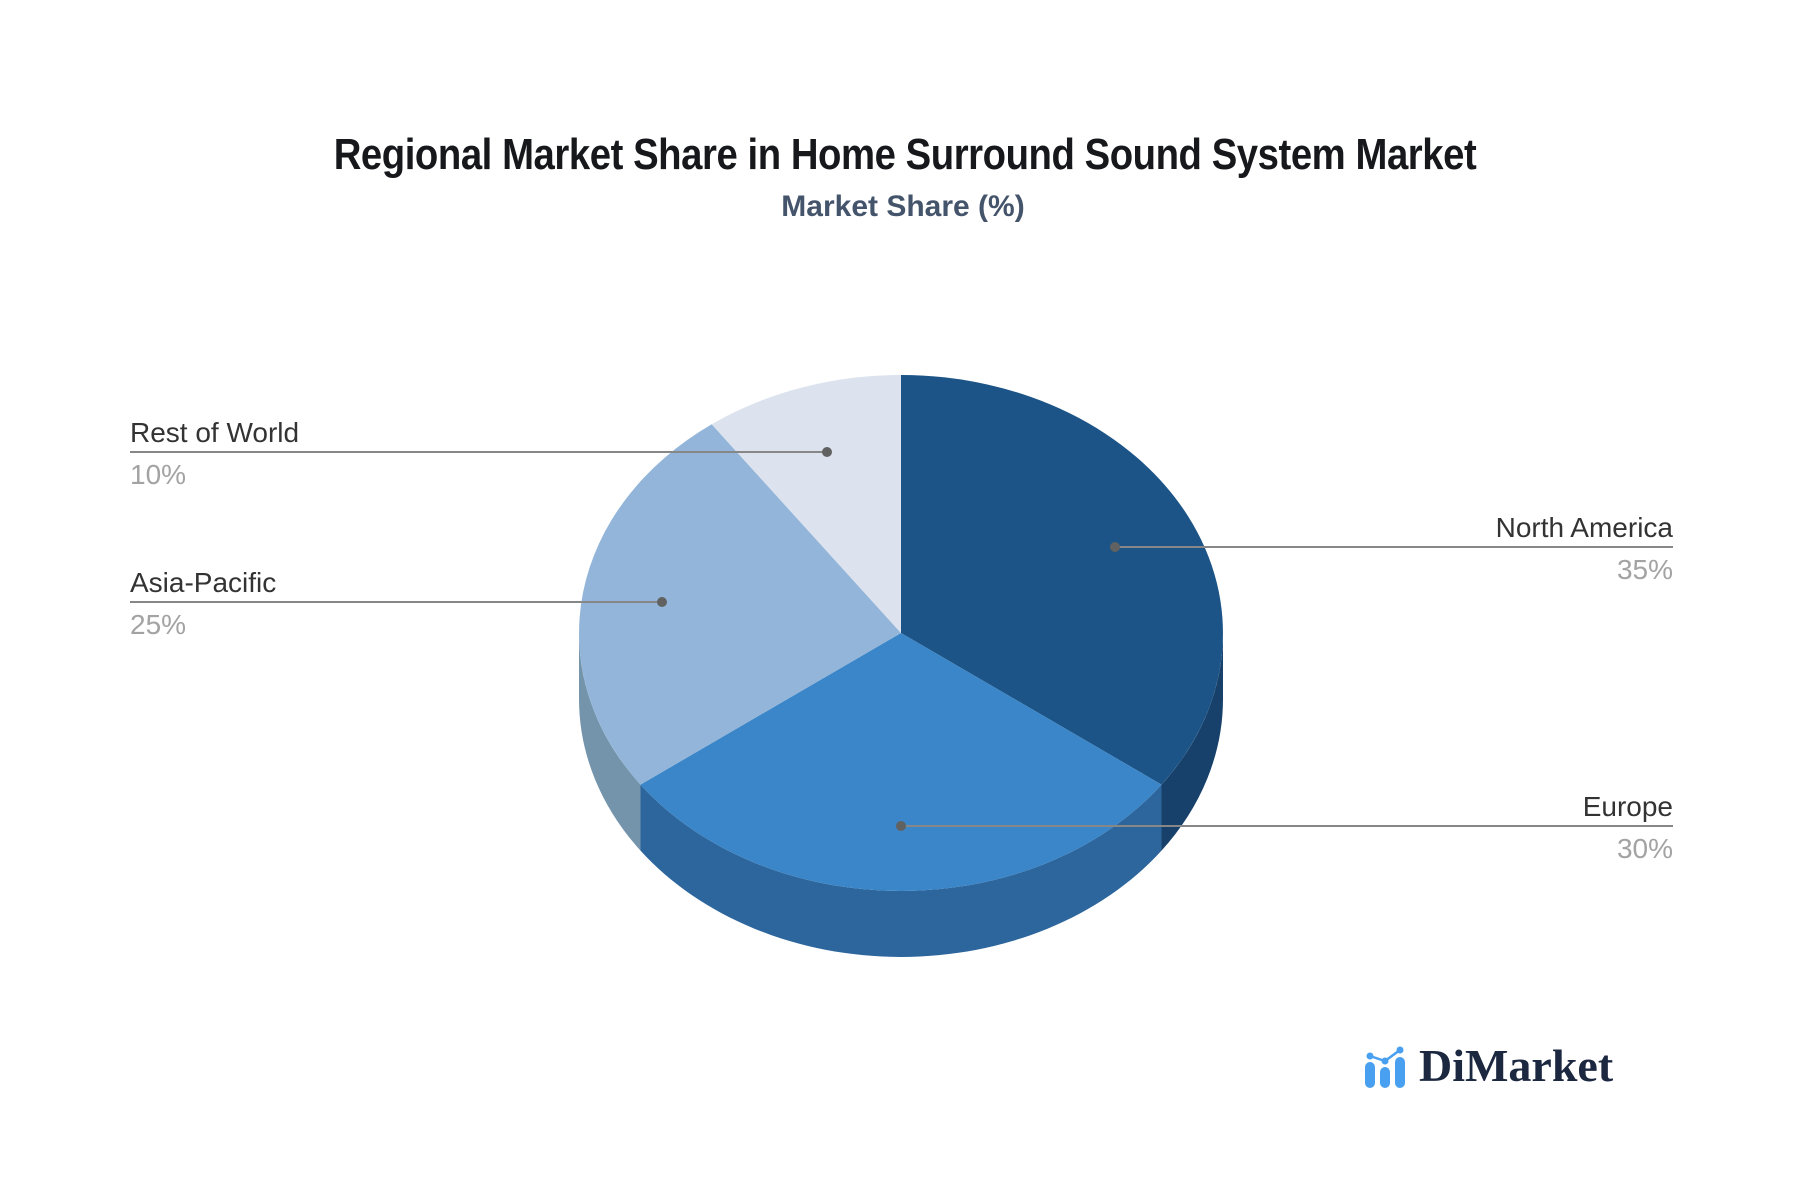  What do you see at coordinates (214, 454) in the screenshot?
I see `callout-rest-of-world: Rest of World 10%` at bounding box center [214, 454].